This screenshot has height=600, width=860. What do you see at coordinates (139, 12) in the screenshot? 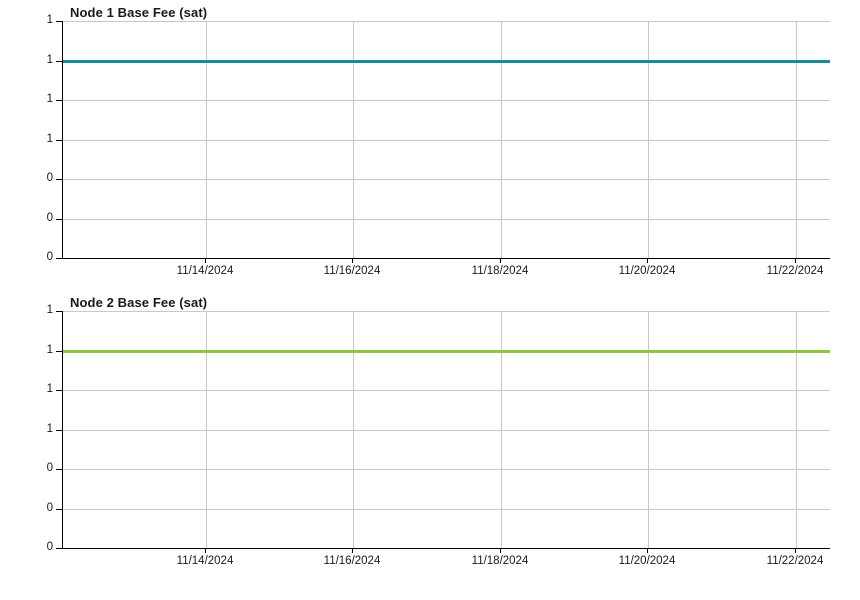
I see `chart-title-node1: Node 1 Base Fee (sat)` at bounding box center [139, 12].